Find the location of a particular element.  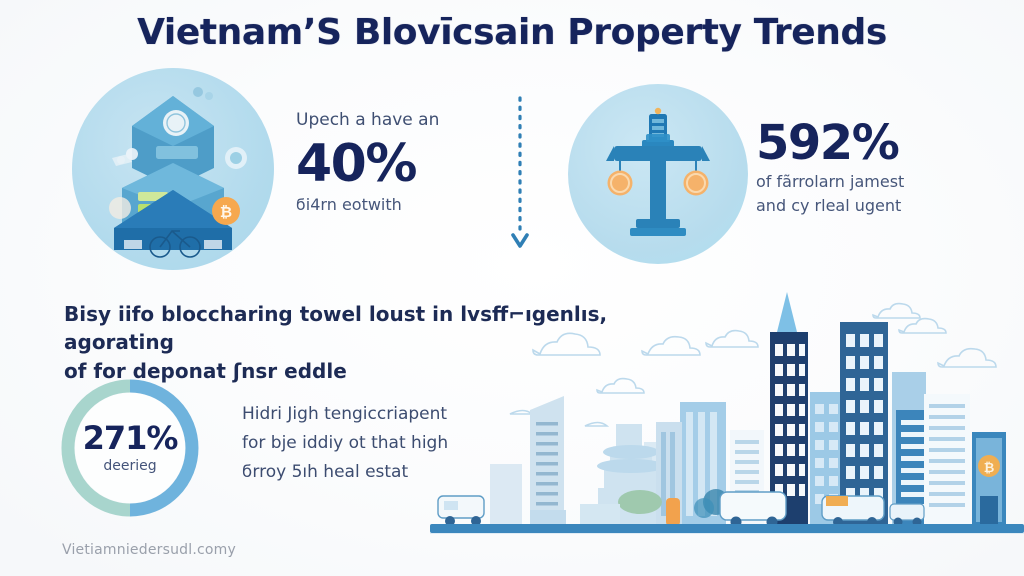

donut-percent-value: 271% is located at coordinates (130, 438).